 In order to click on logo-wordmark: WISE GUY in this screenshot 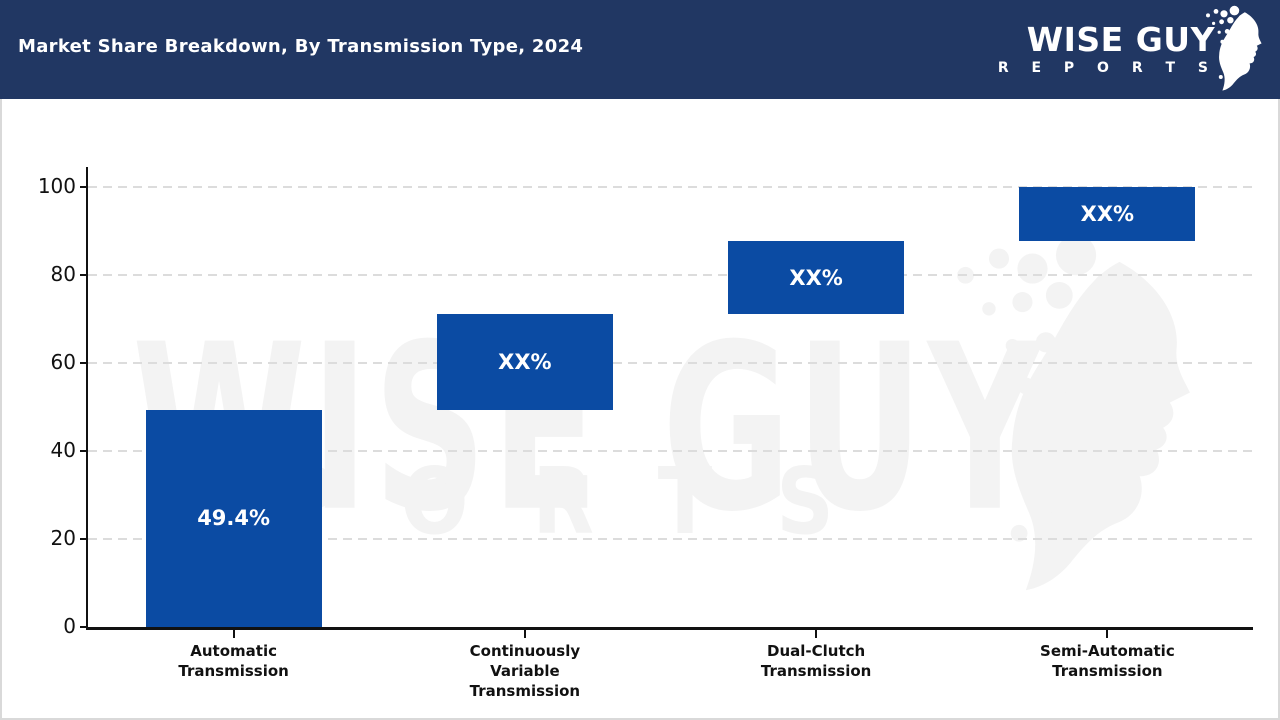, I will do `click(1120, 39)`.